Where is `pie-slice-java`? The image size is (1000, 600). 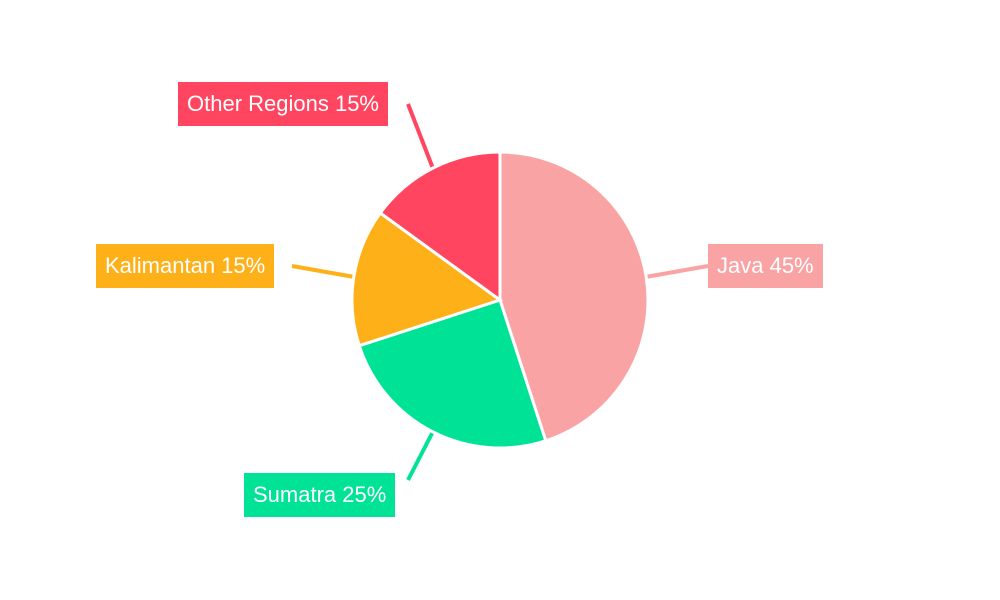 pie-slice-java is located at coordinates (574, 296).